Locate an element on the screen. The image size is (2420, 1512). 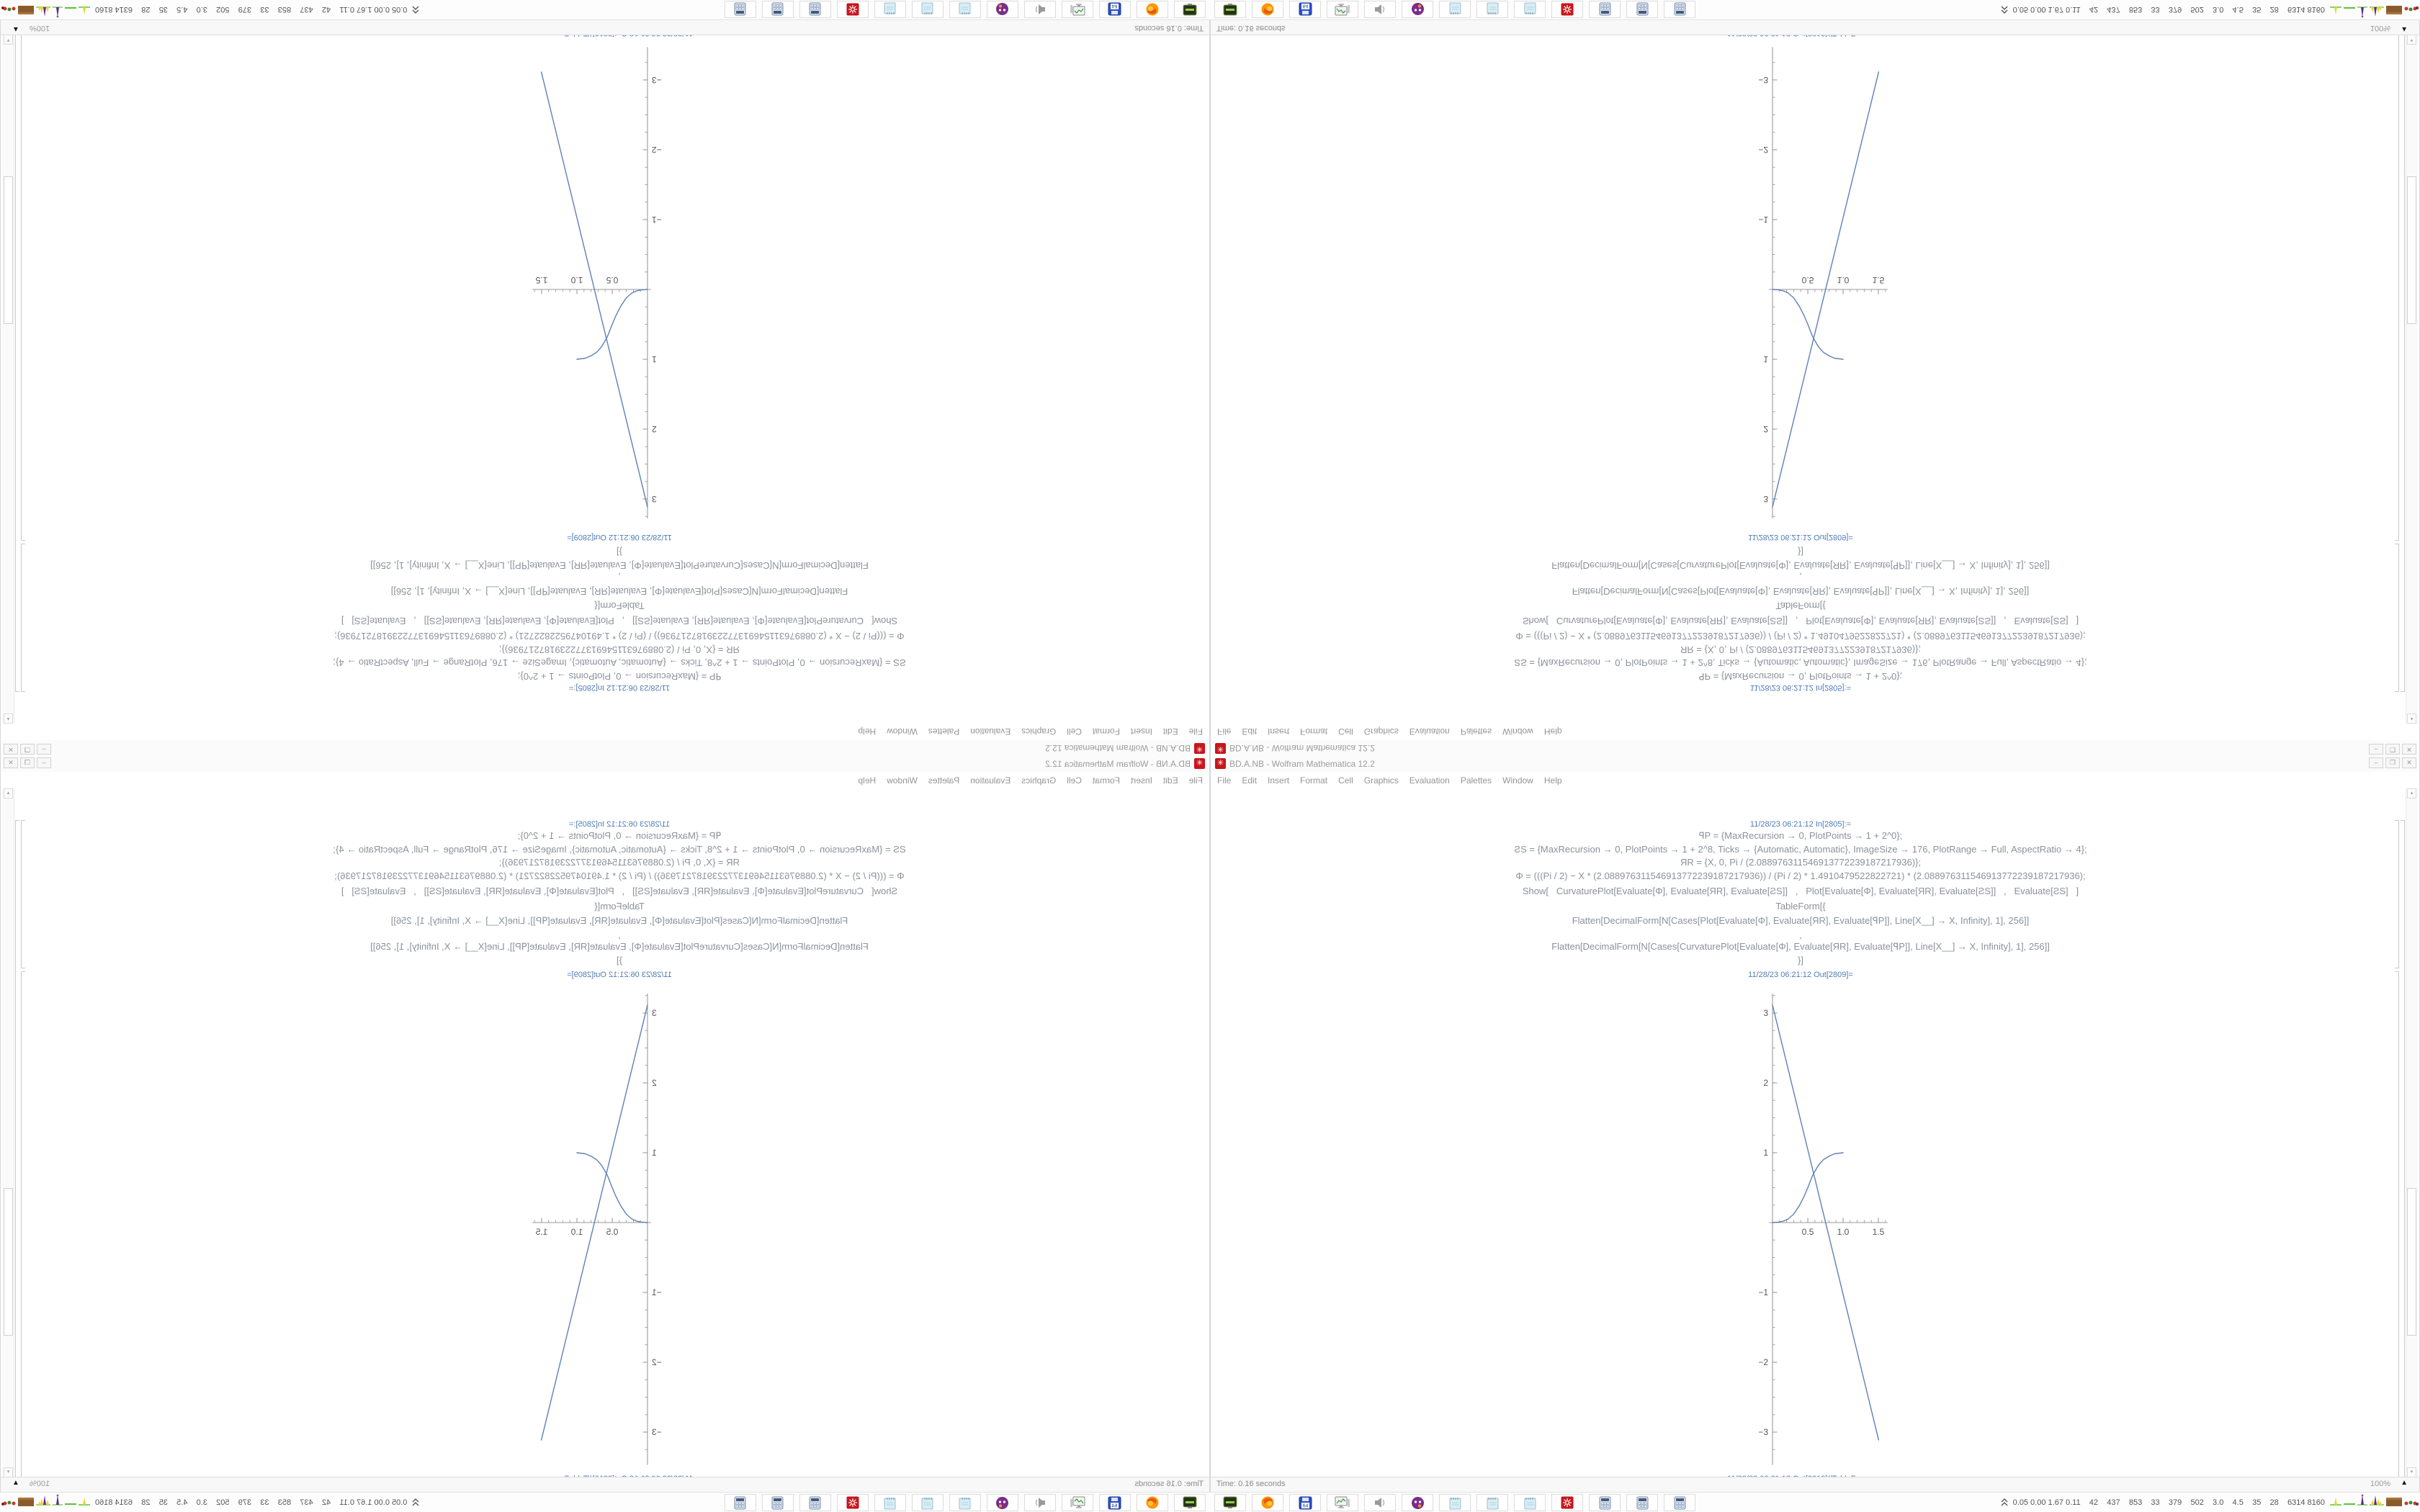
scrollbar-thumb is located at coordinates (2411, 250).